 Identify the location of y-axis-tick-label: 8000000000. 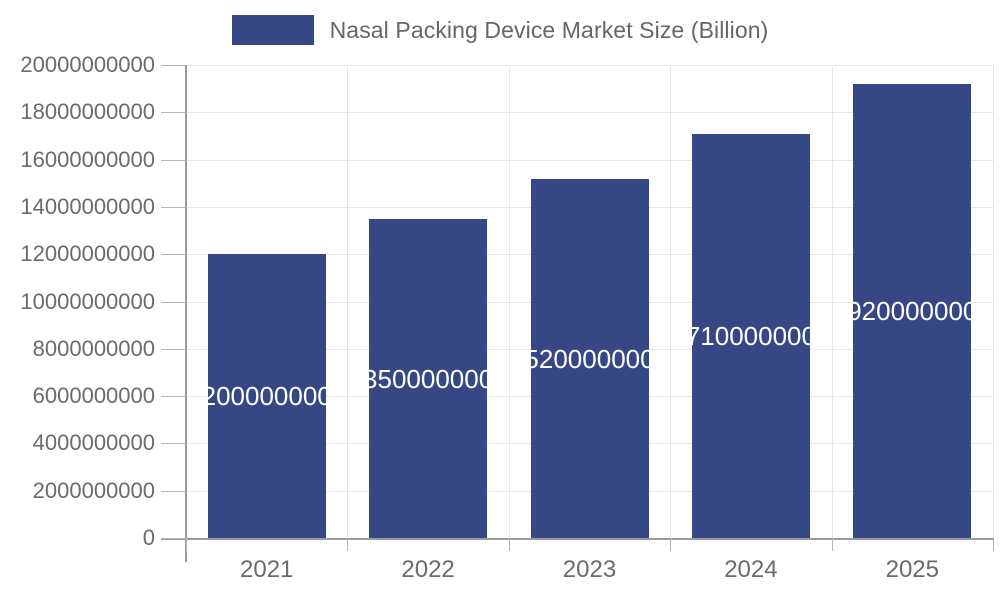
(93, 348).